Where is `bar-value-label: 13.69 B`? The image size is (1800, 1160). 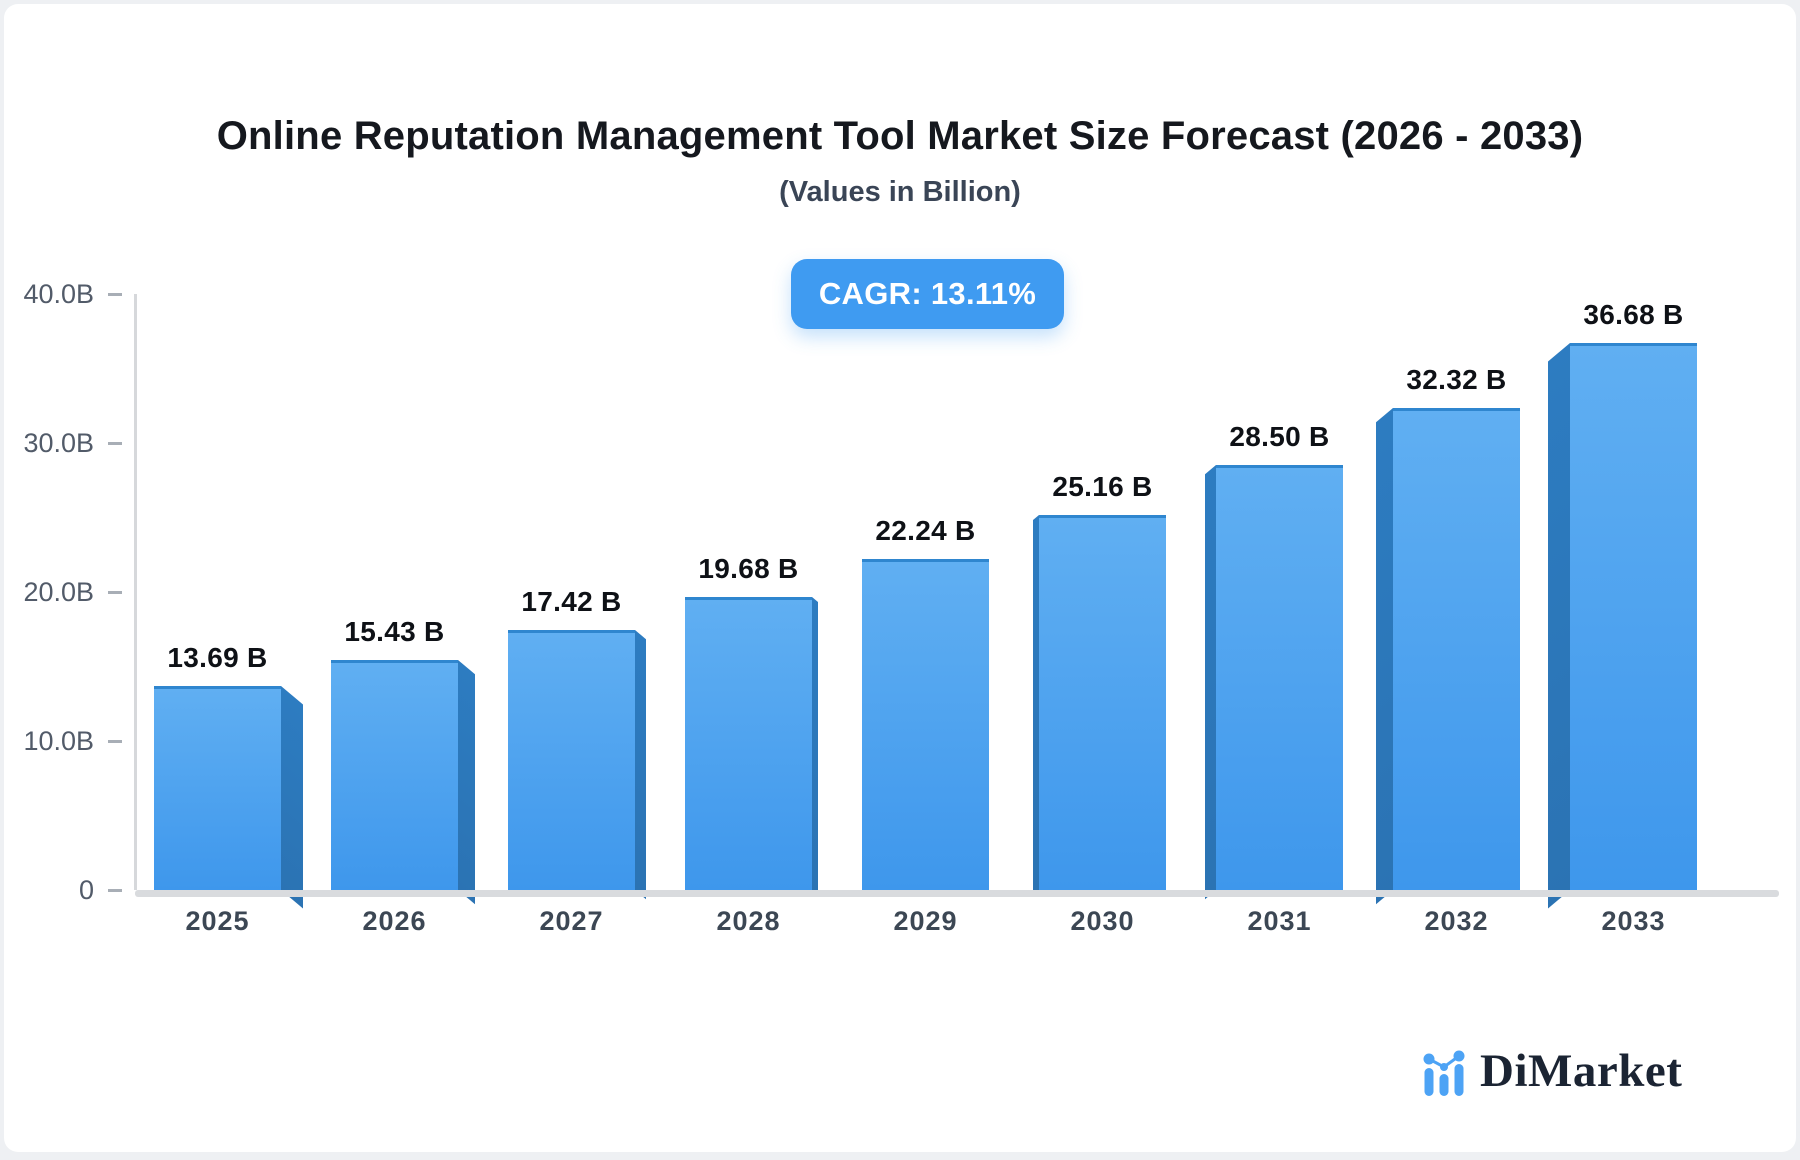
bar-value-label: 13.69 B is located at coordinates (217, 658).